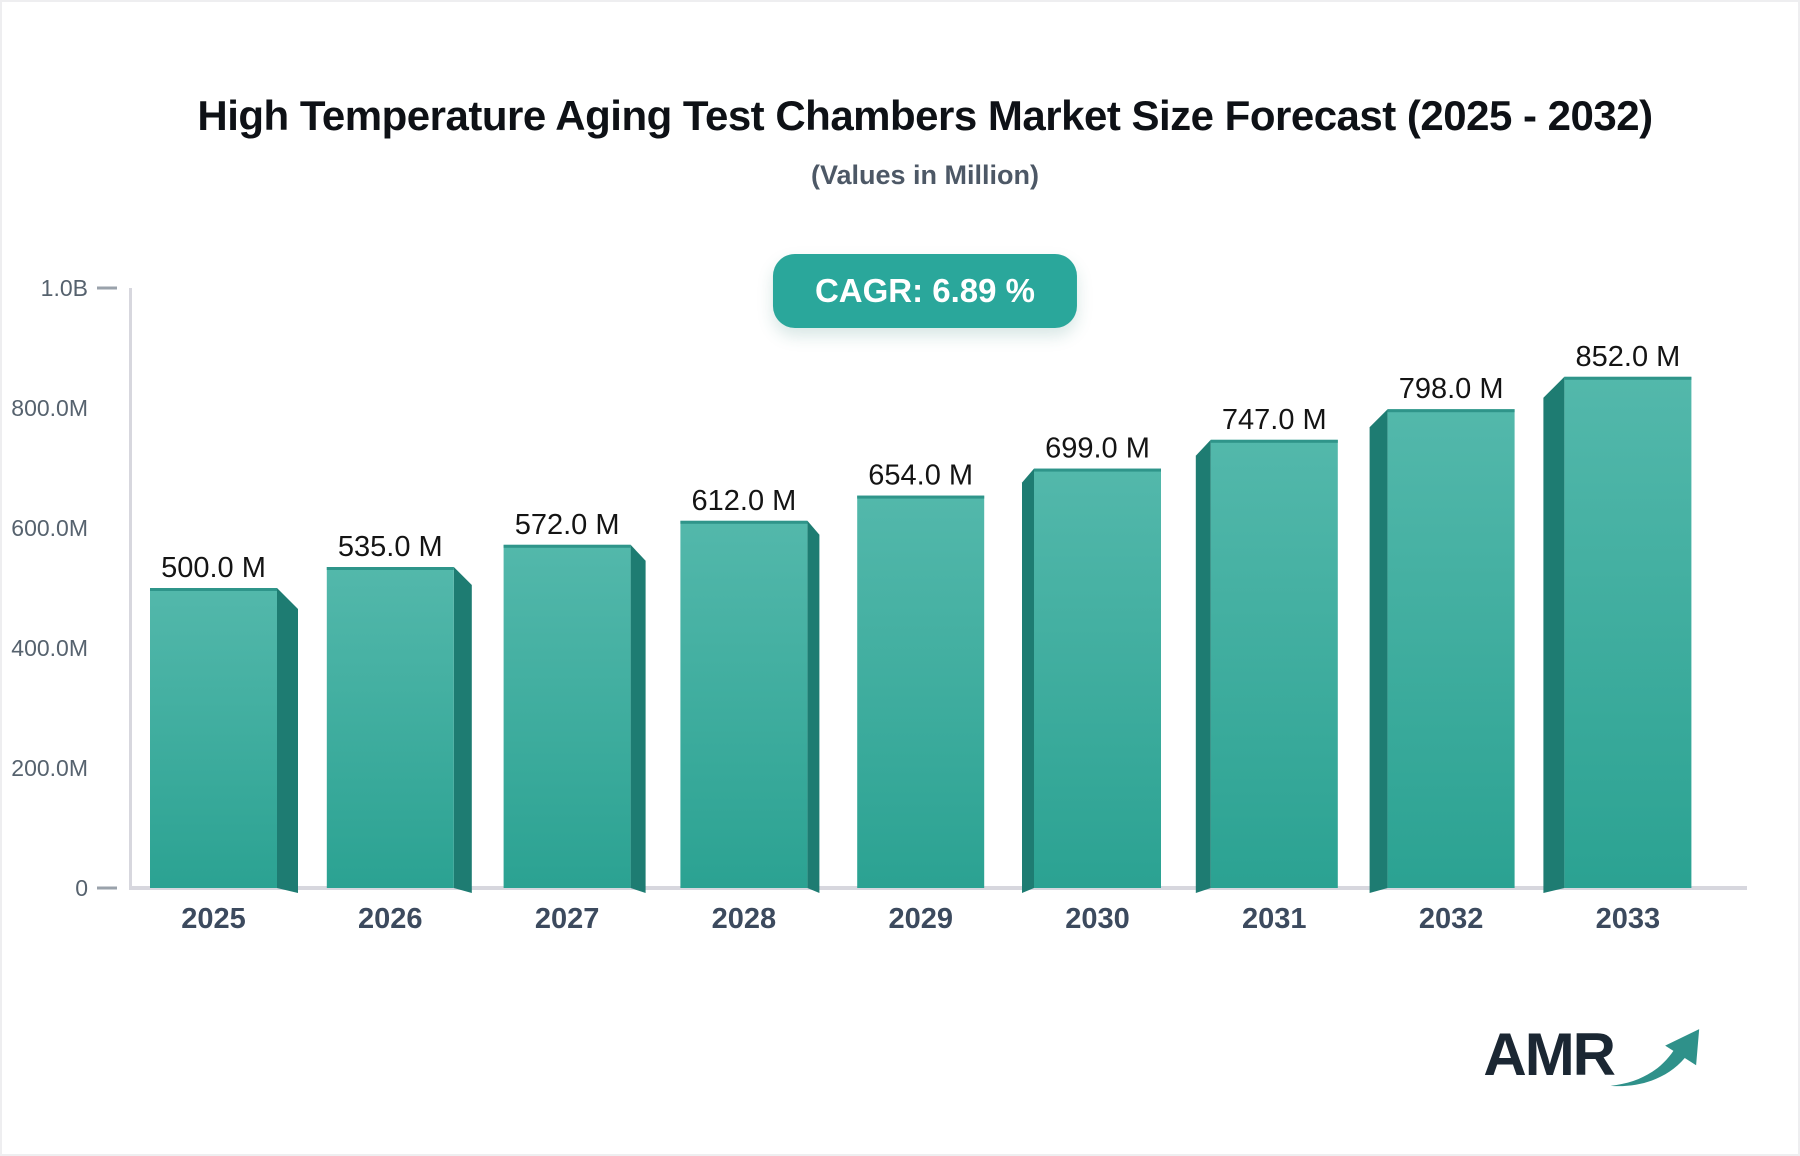  I want to click on bar-2026: 535.0 M 2026, so click(399, 733).